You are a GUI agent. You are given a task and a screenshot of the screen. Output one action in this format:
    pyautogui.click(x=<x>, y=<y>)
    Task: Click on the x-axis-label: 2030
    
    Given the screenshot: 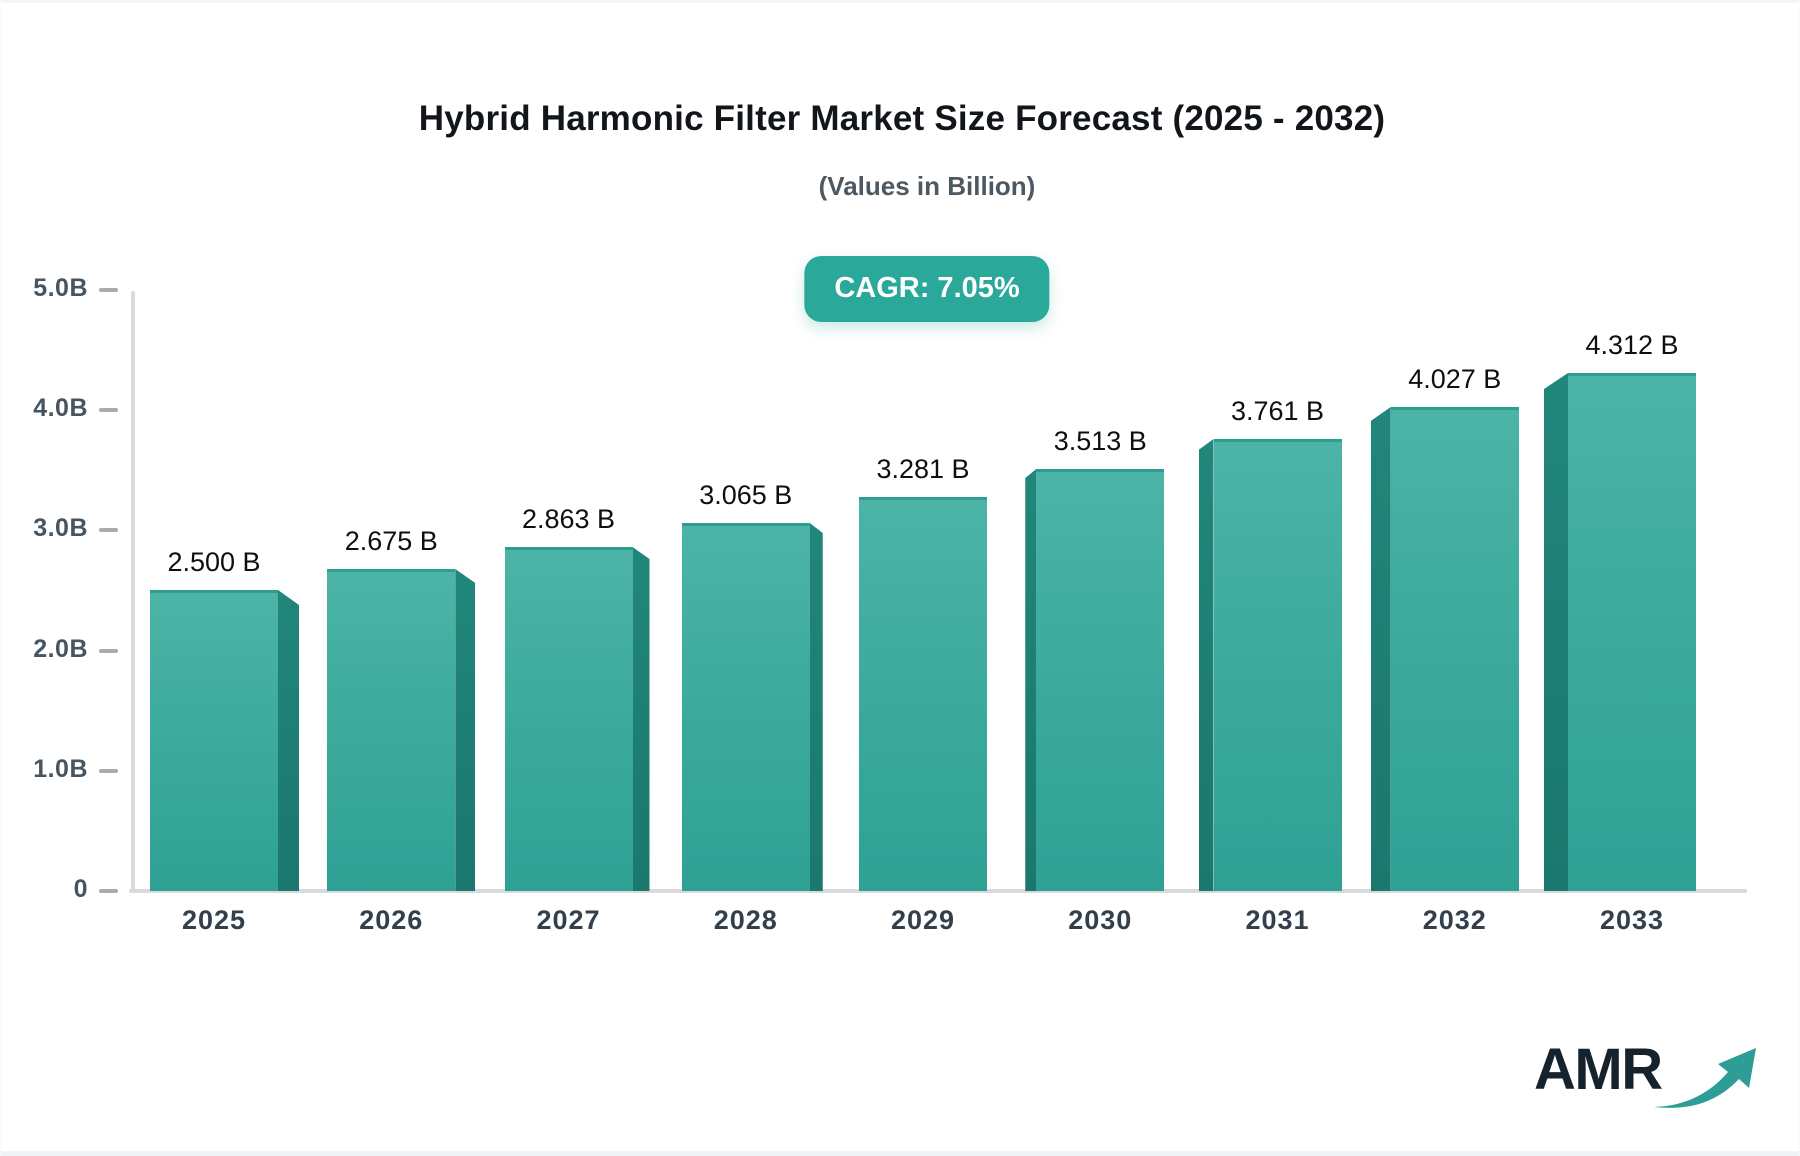 What is the action you would take?
    pyautogui.click(x=1100, y=920)
    